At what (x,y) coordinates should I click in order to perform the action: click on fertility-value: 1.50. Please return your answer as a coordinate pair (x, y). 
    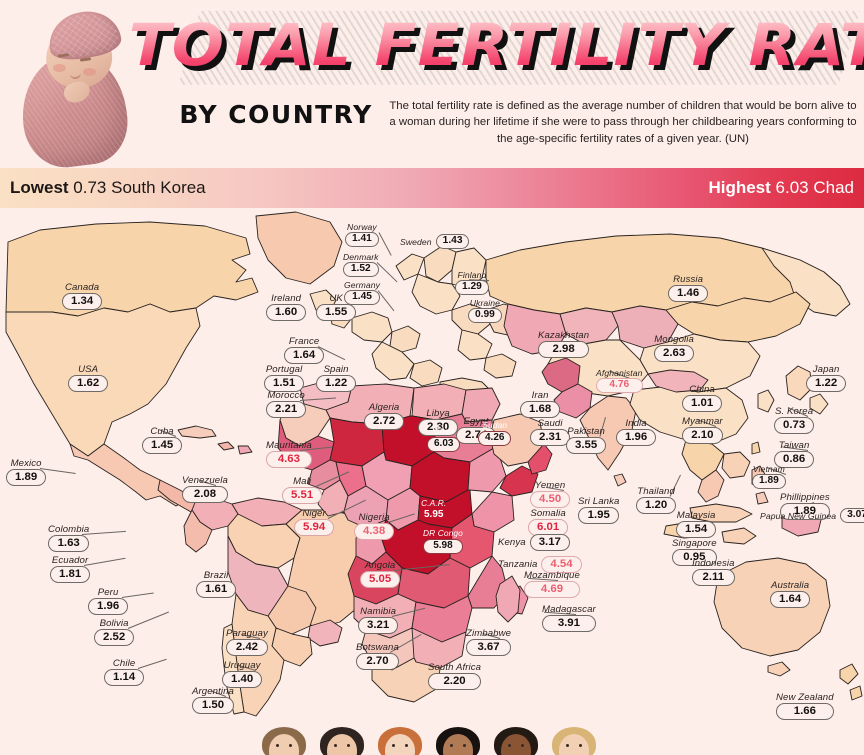
    Looking at the image, I should click on (213, 705).